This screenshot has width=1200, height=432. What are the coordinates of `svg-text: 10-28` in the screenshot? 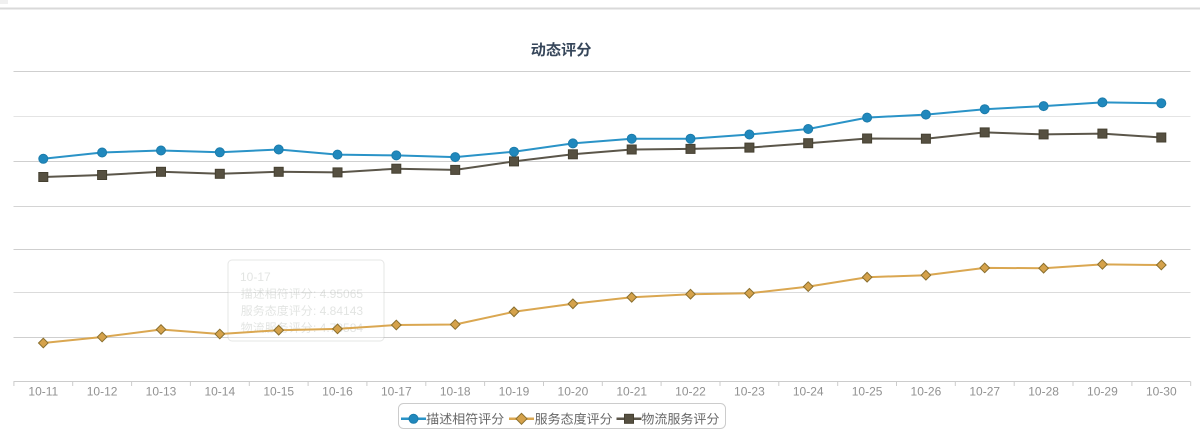 It's located at (1043, 392).